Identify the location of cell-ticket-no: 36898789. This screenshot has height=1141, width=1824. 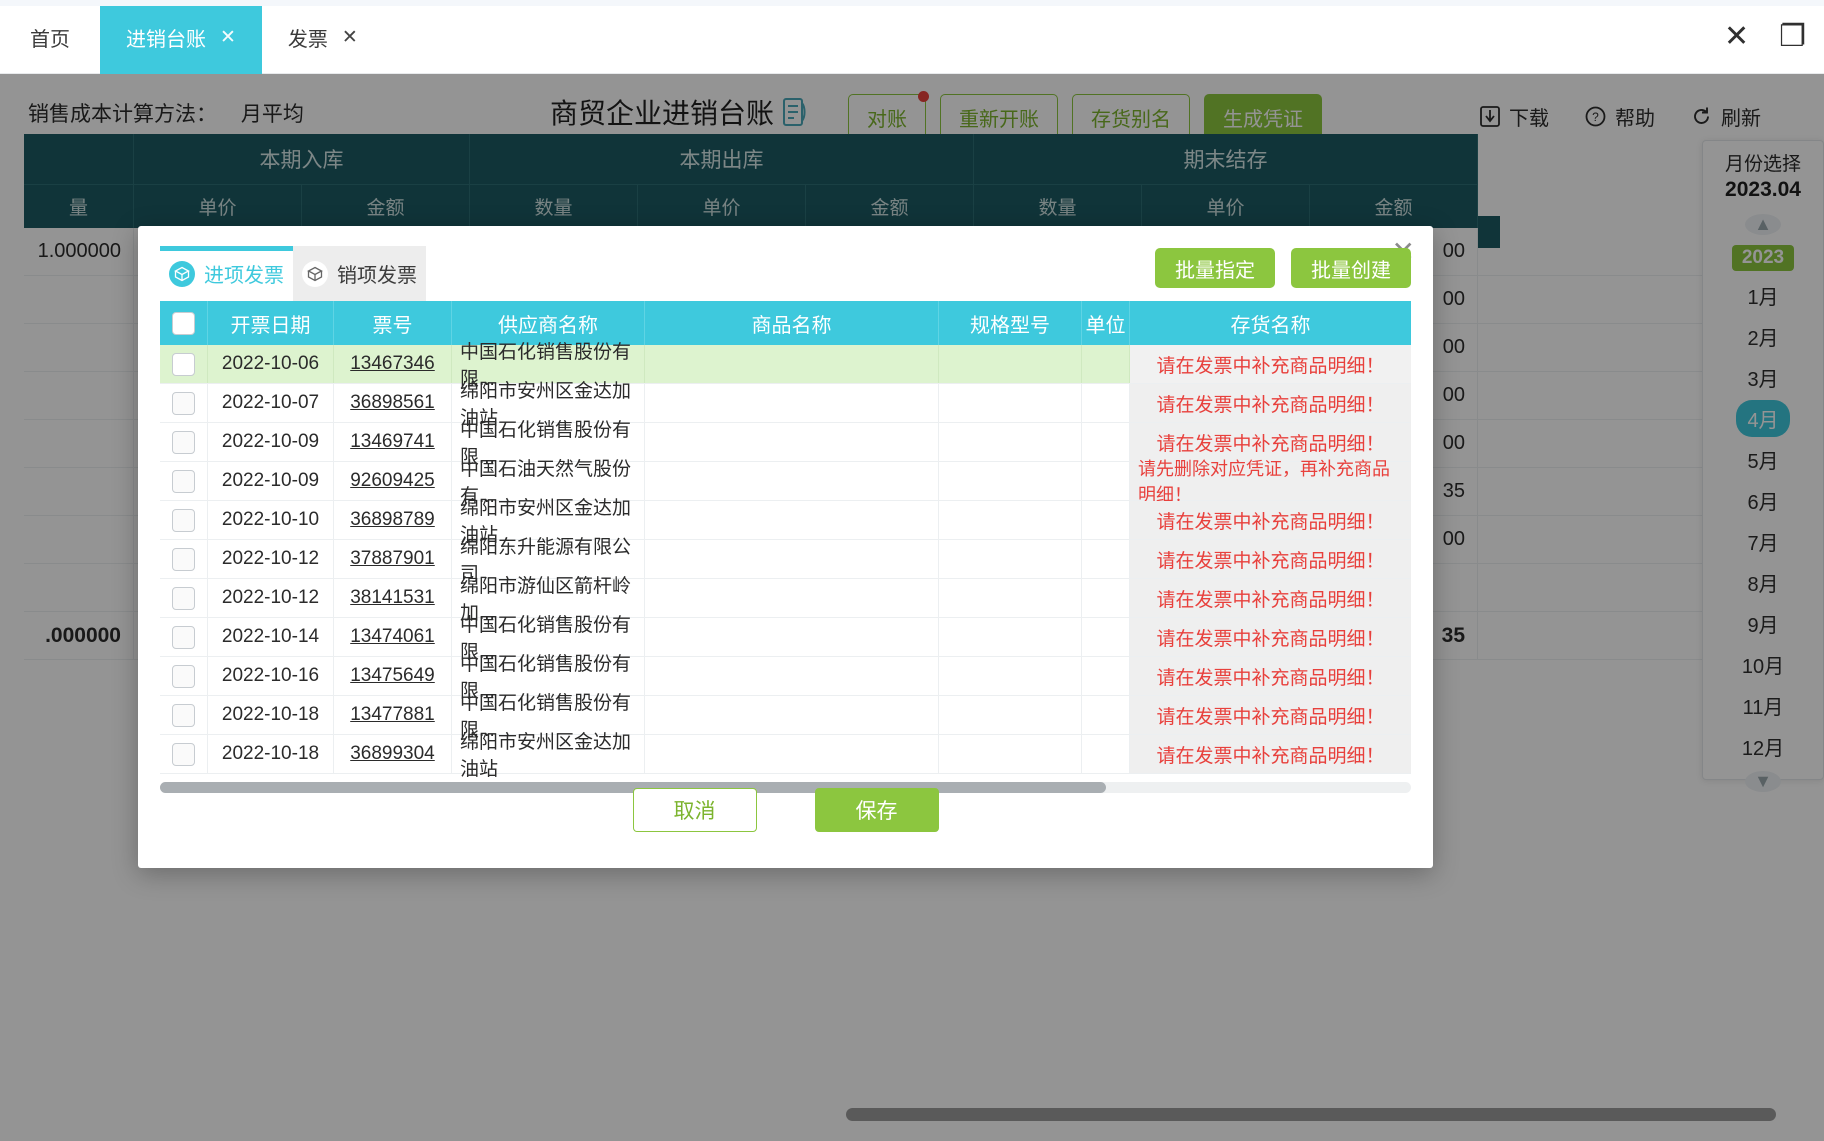
(393, 520).